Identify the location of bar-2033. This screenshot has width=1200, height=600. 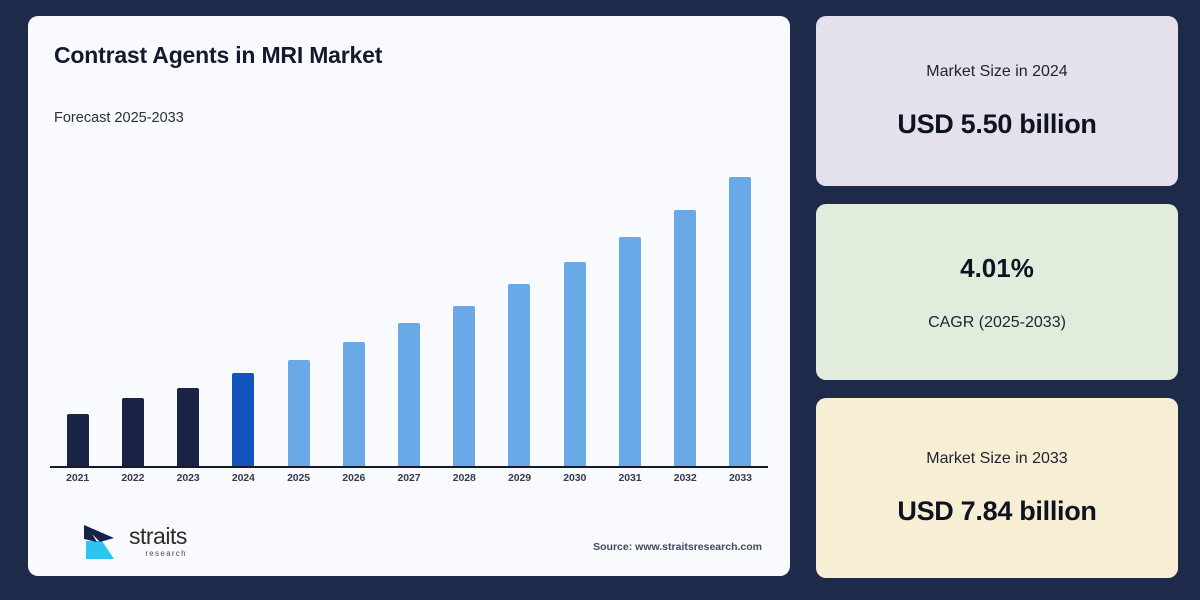
(740, 321).